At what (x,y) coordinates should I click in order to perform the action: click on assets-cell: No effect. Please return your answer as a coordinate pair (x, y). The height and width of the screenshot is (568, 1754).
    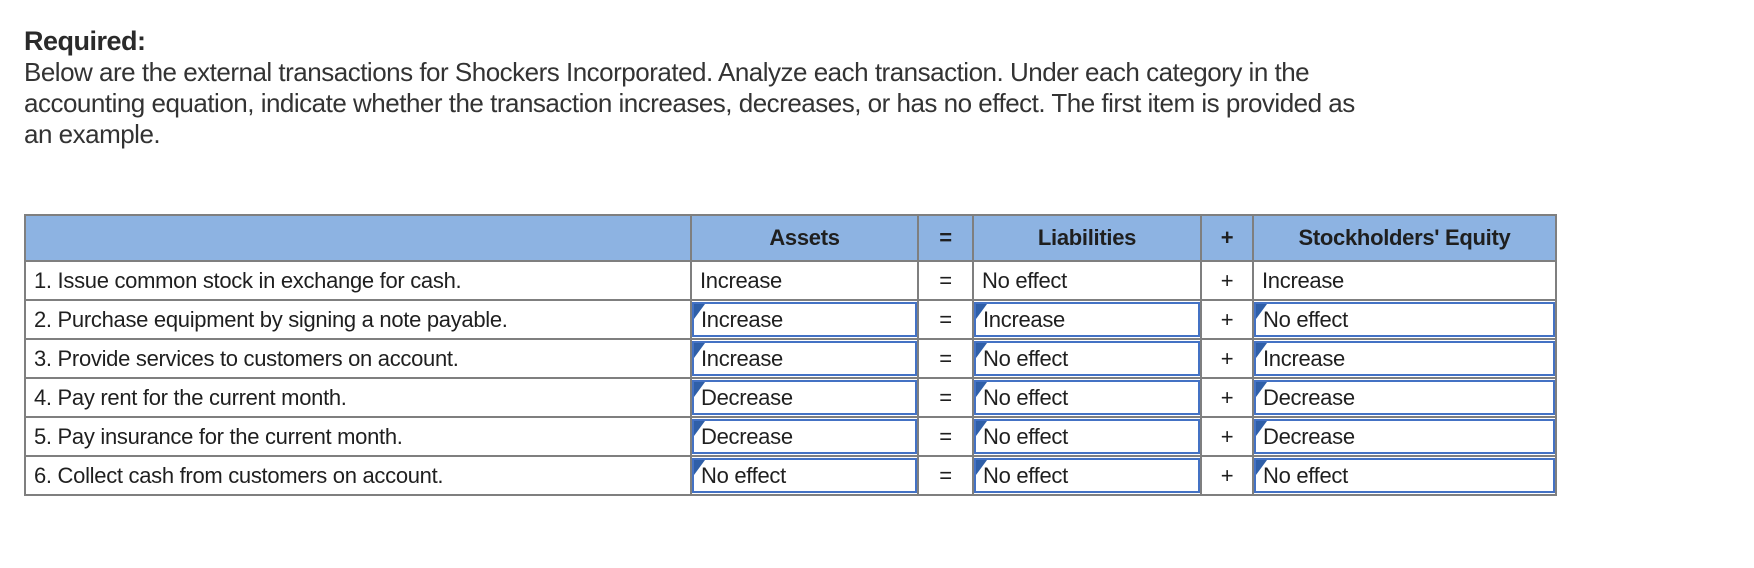
    Looking at the image, I should click on (804, 475).